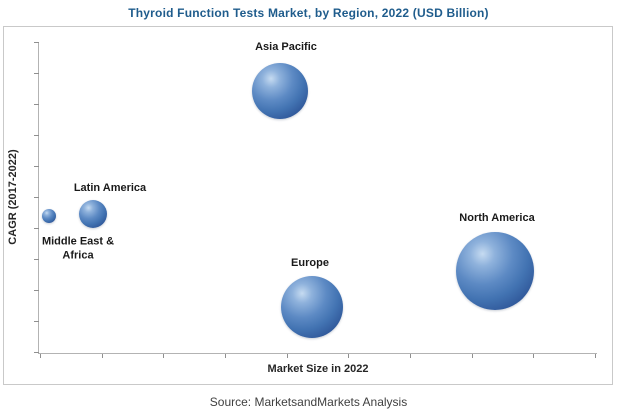  I want to click on bubble-label-europe: Europe, so click(310, 262).